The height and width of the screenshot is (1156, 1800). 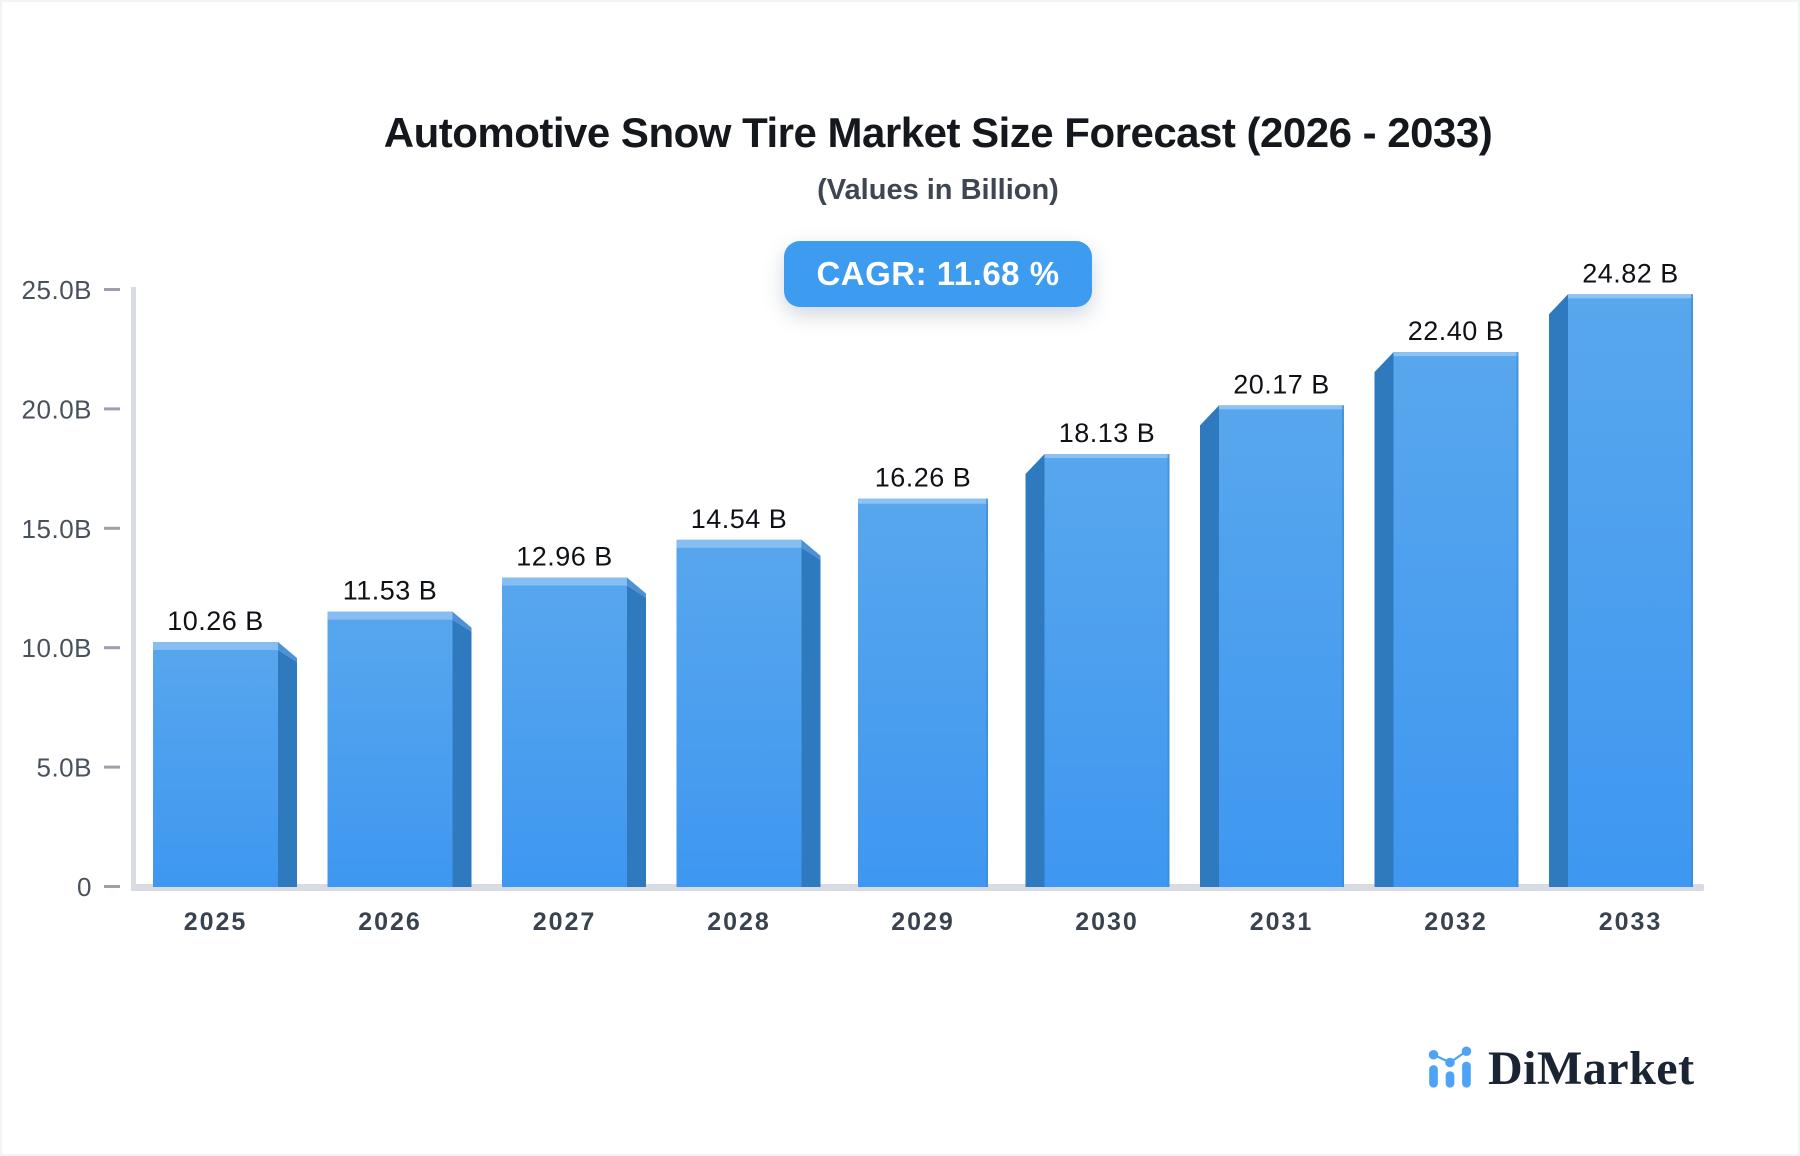 I want to click on y-tick-label: 25.0B, so click(x=57, y=290).